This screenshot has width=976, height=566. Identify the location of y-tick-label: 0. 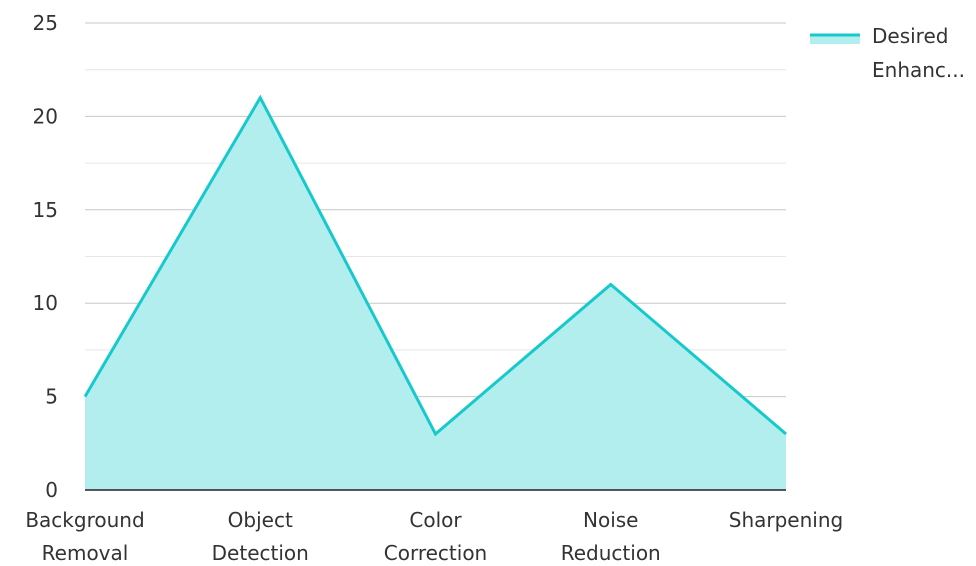
(51, 490).